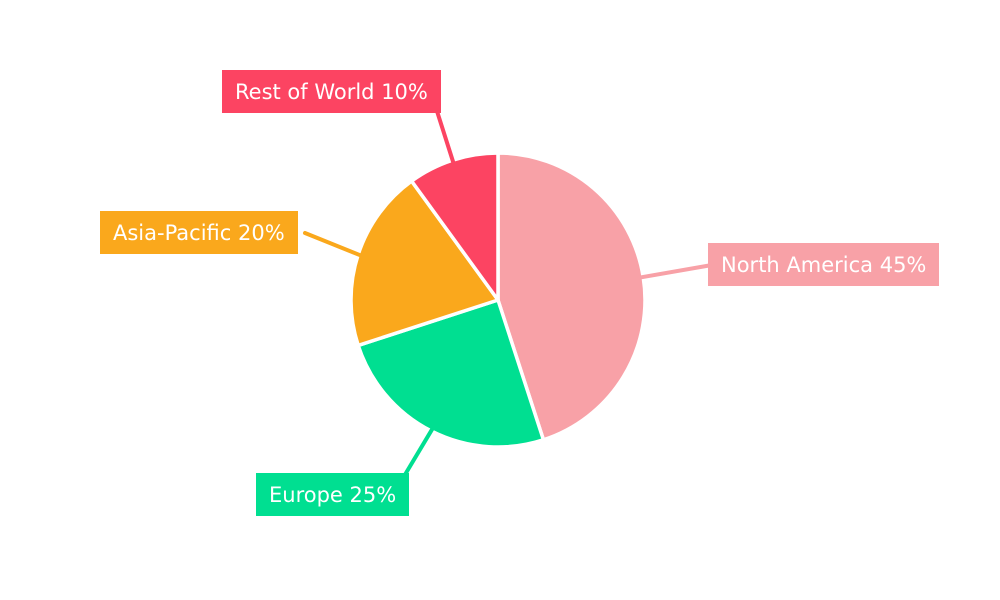  Describe the element at coordinates (333, 494) in the screenshot. I see `pie-label-europe: Europe 25%` at that location.